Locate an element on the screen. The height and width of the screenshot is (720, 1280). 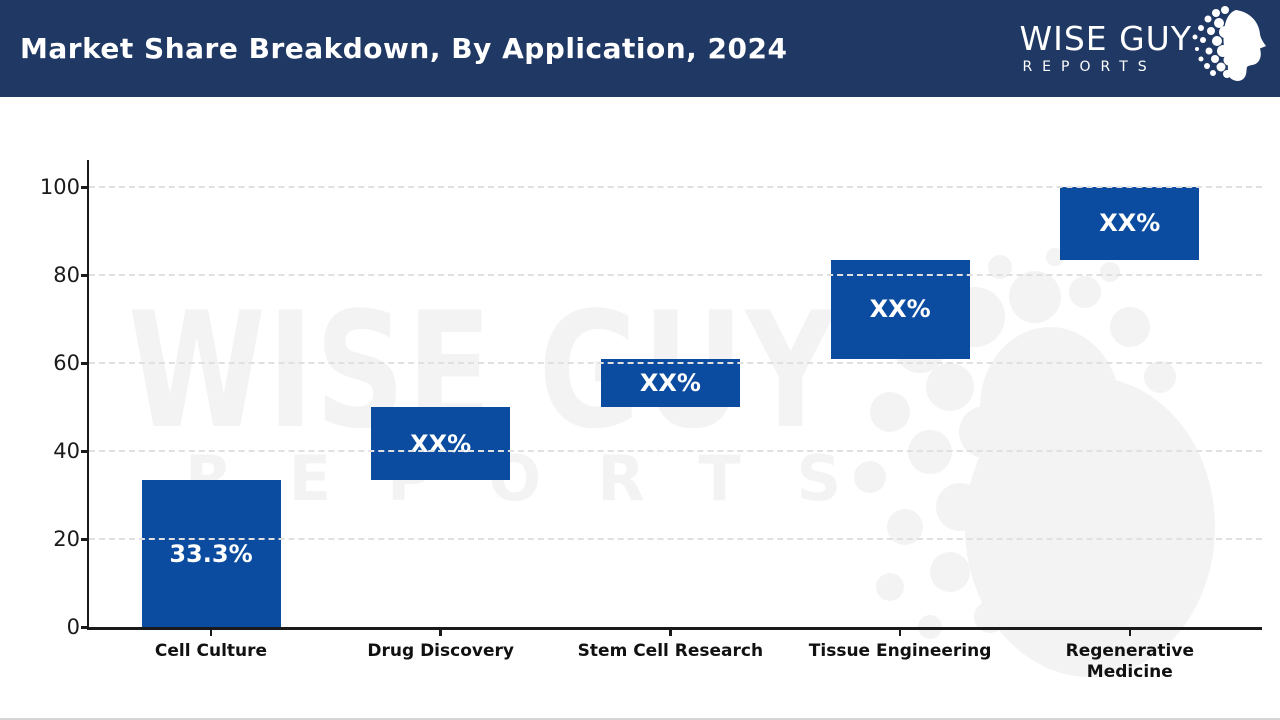
wiseguy-head-icon is located at coordinates (1229, 43).